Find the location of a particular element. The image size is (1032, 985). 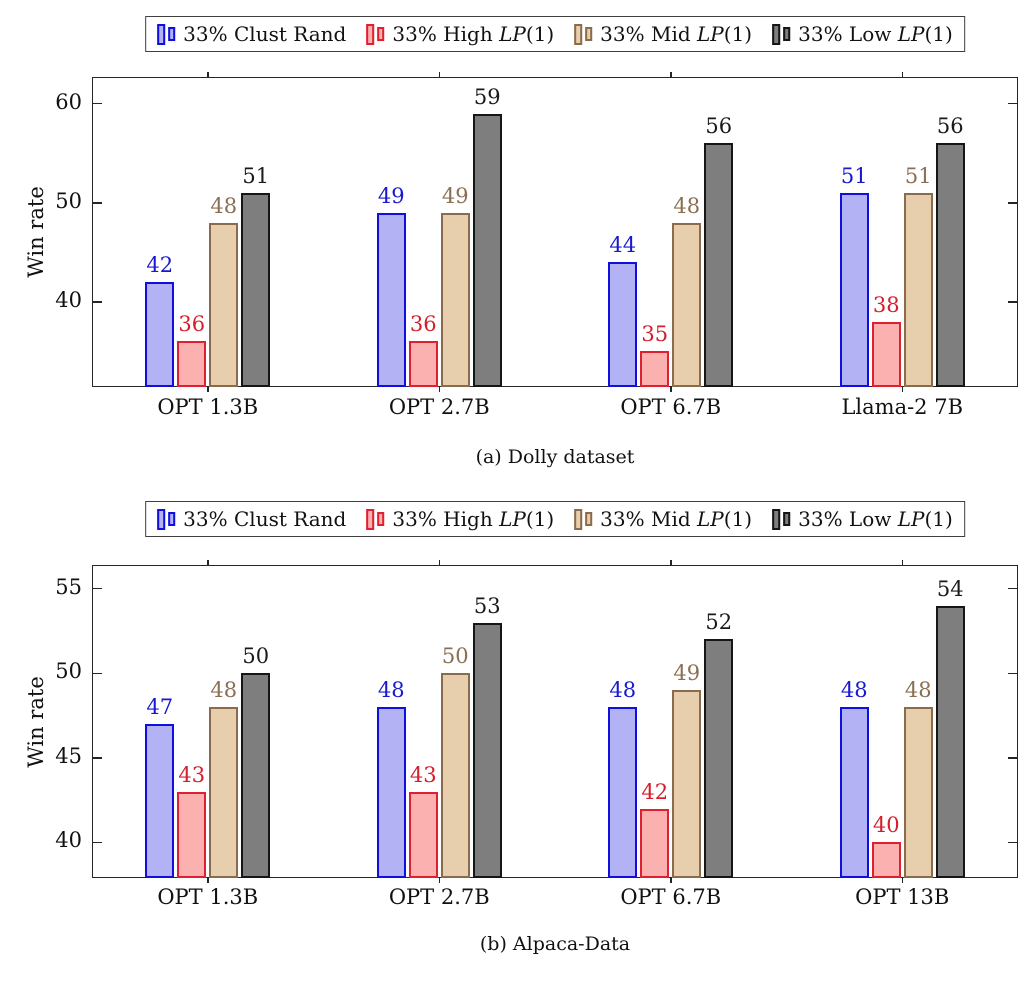

legend-entry: 33% High LP(1) is located at coordinates (460, 519).